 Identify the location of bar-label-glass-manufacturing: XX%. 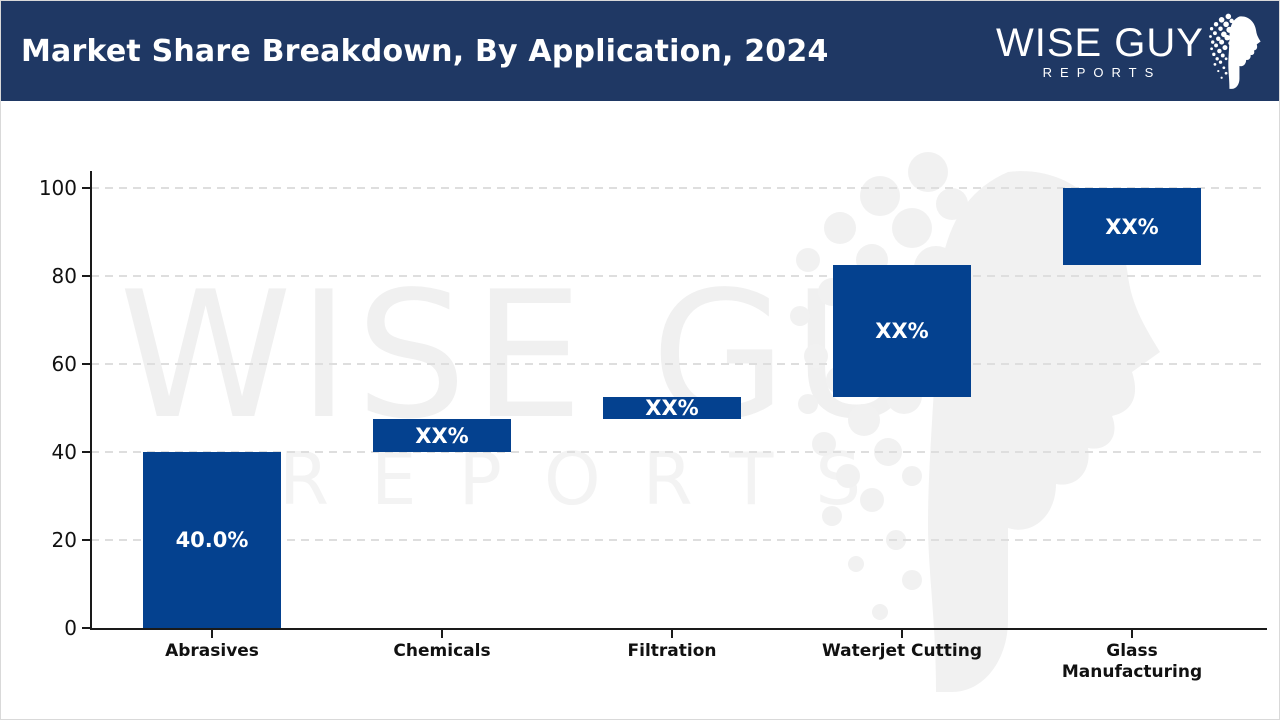
(1132, 226).